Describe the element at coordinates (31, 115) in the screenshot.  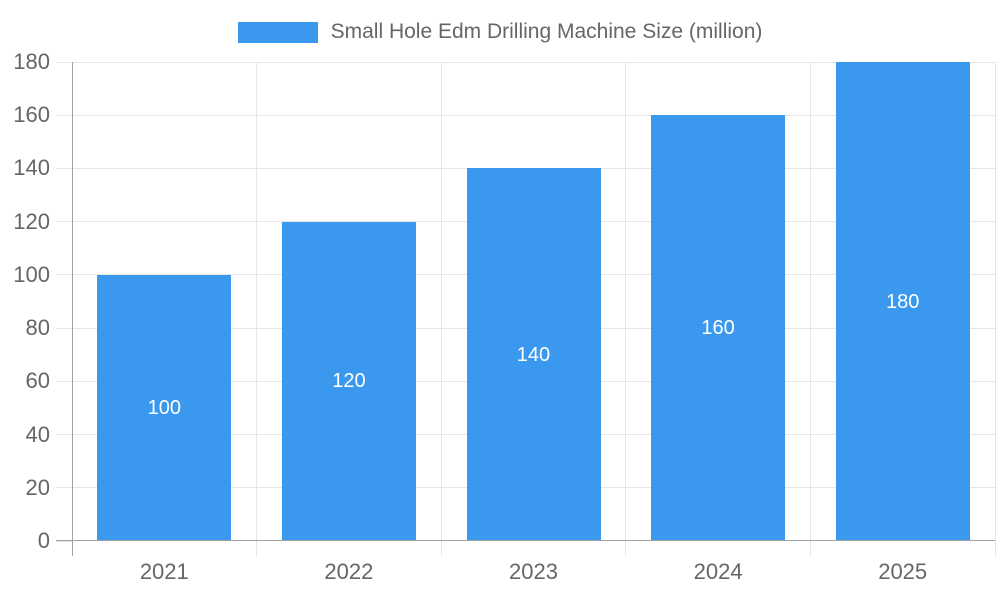
I see `y-tick-label: 160` at that location.